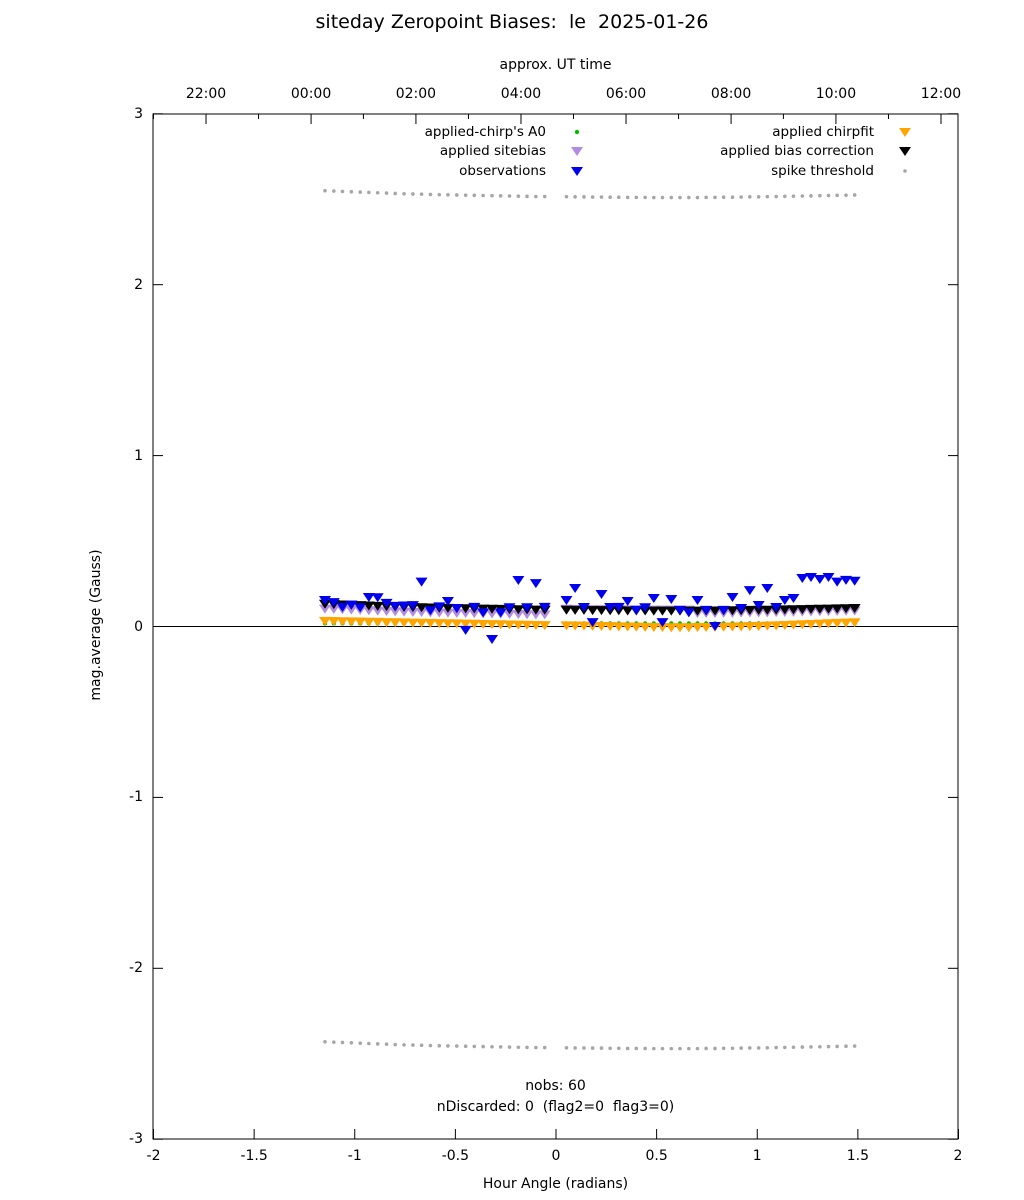 This screenshot has height=1200, width=1024. I want to click on ut-tick-label: 22:00, so click(206, 94).